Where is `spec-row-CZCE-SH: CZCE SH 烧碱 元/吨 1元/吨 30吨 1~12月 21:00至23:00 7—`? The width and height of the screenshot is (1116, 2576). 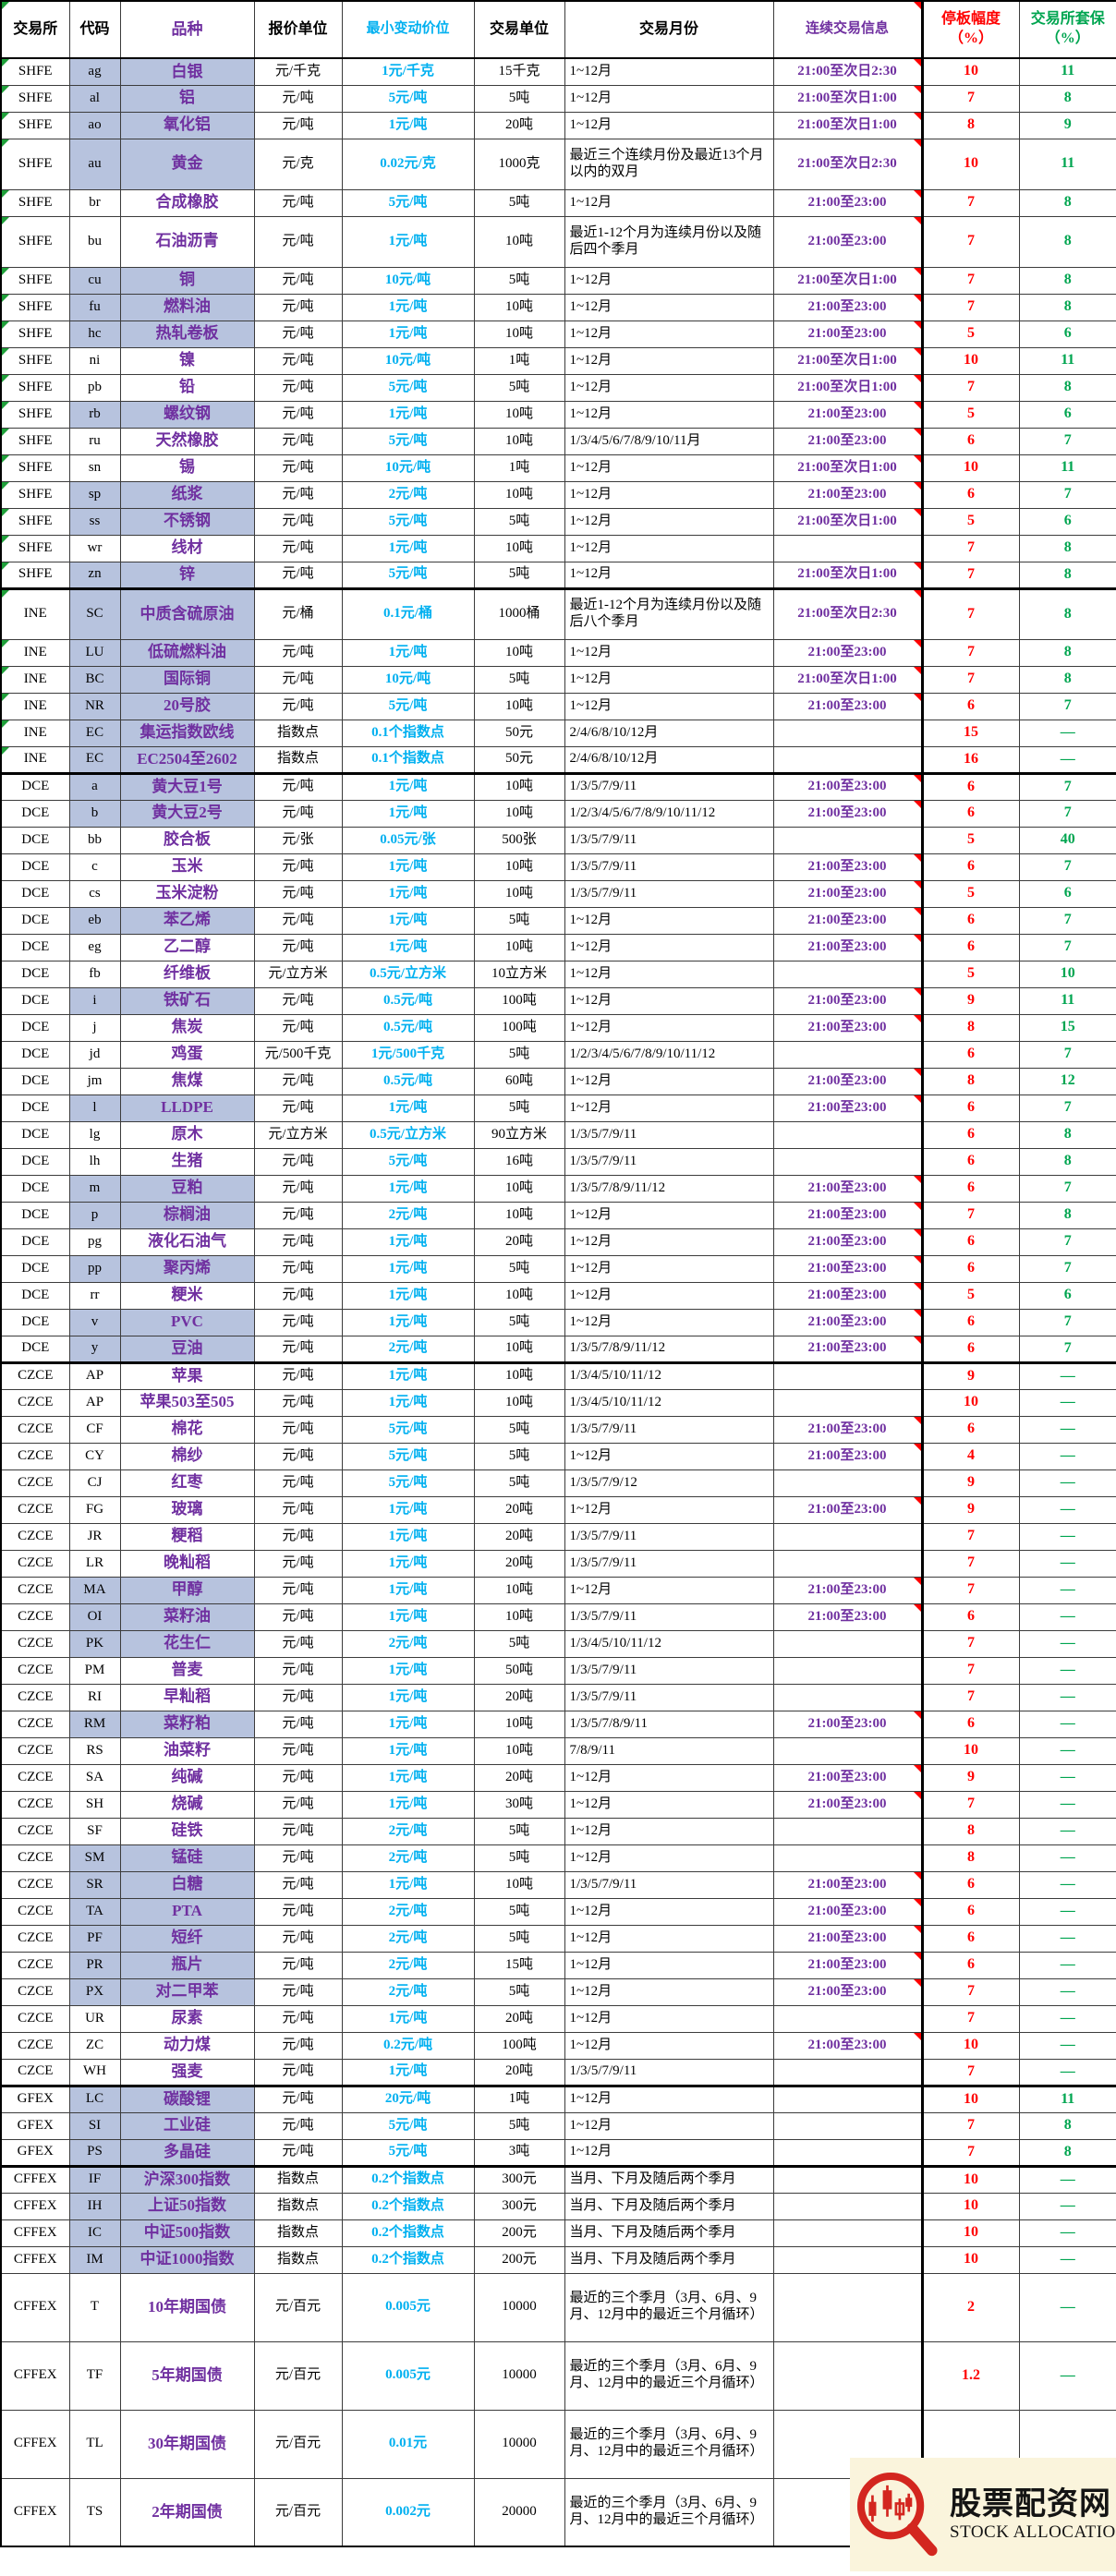
spec-row-CZCE-SH: CZCE SH 烧碱 元/吨 1元/吨 30吨 1~12月 21:00至23:00 7— is located at coordinates (558, 1804).